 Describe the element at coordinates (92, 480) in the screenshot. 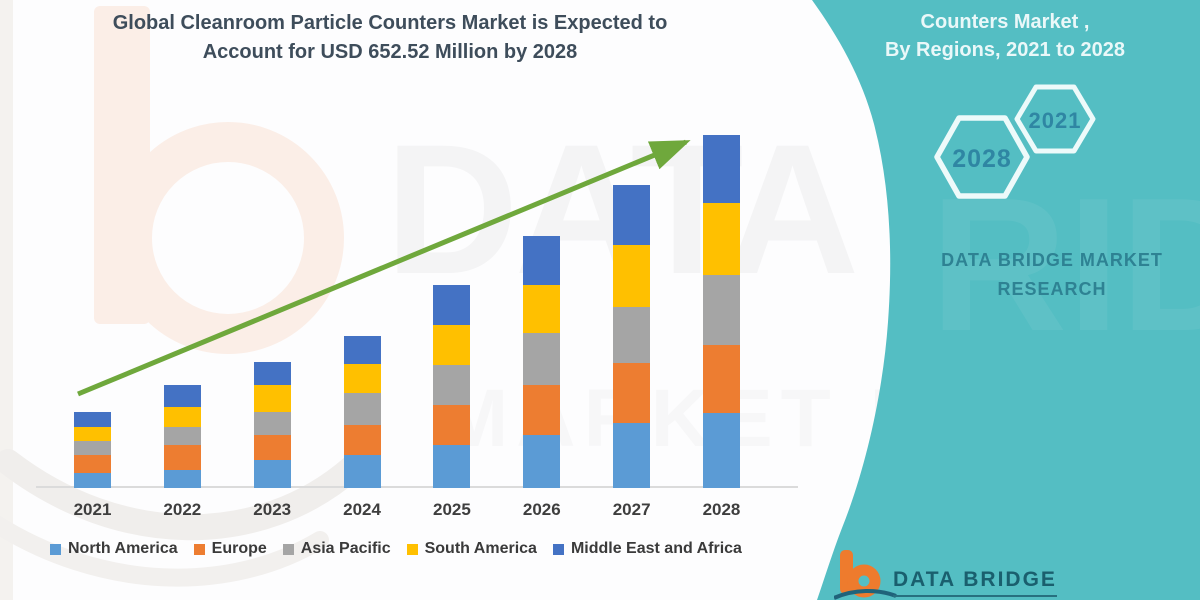

I see `bar-segment-north-america-2021` at that location.